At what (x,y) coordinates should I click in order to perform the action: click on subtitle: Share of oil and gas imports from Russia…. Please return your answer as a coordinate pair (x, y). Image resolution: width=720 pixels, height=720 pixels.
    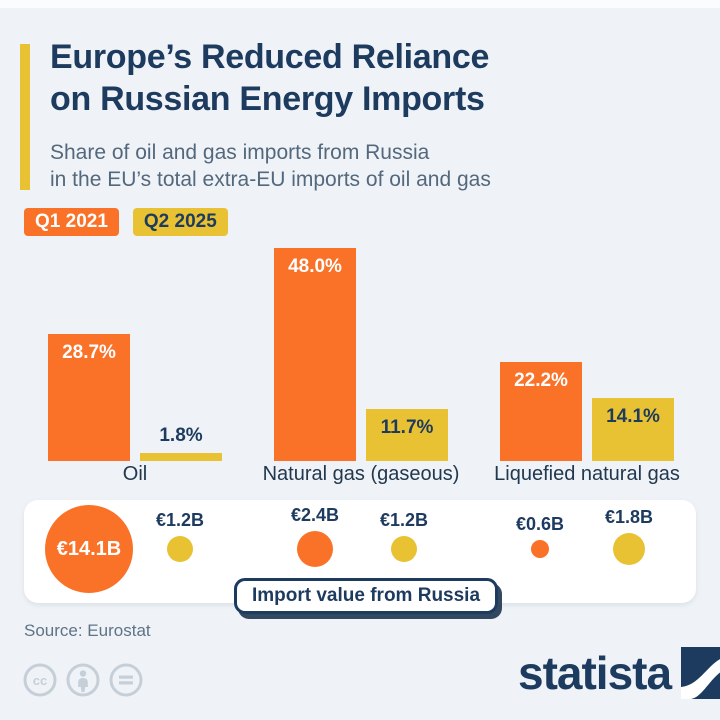
    Looking at the image, I should click on (370, 166).